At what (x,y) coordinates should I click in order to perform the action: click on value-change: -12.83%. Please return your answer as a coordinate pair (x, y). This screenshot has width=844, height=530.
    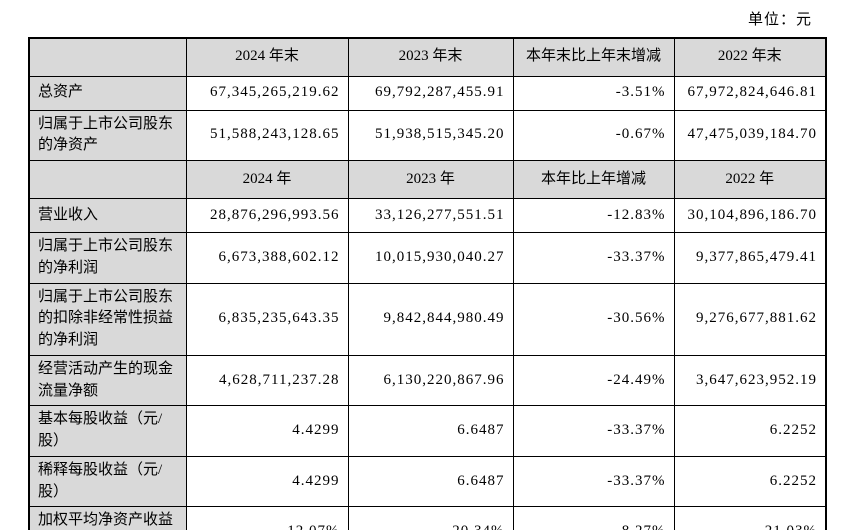
    Looking at the image, I should click on (593, 215).